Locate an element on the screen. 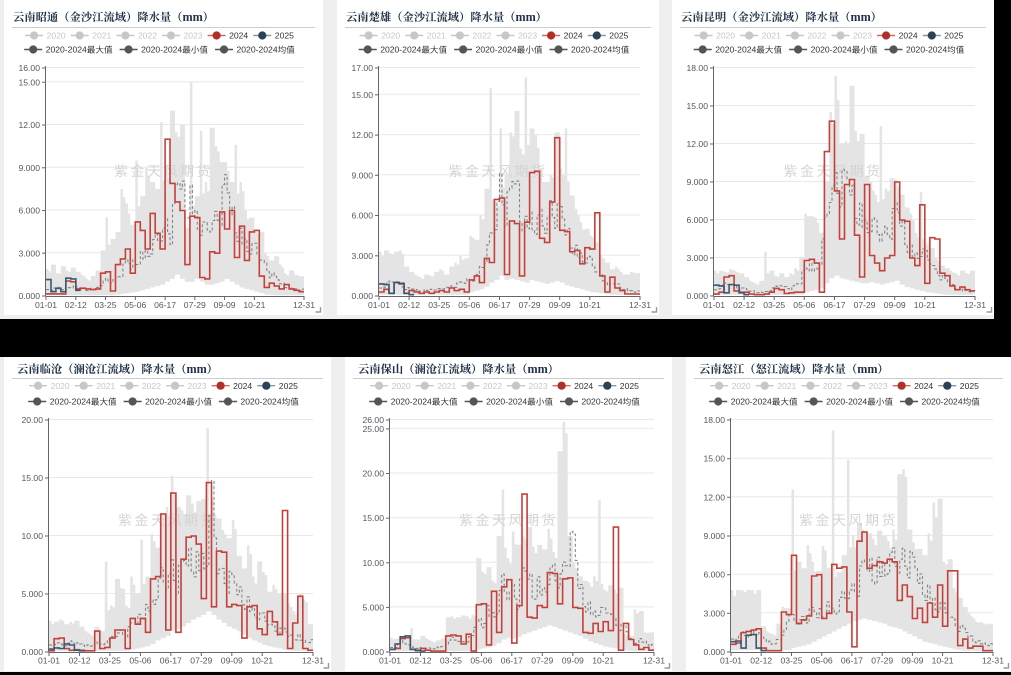 The height and width of the screenshot is (675, 1011). svg-text: 9.000 is located at coordinates (362, 175).